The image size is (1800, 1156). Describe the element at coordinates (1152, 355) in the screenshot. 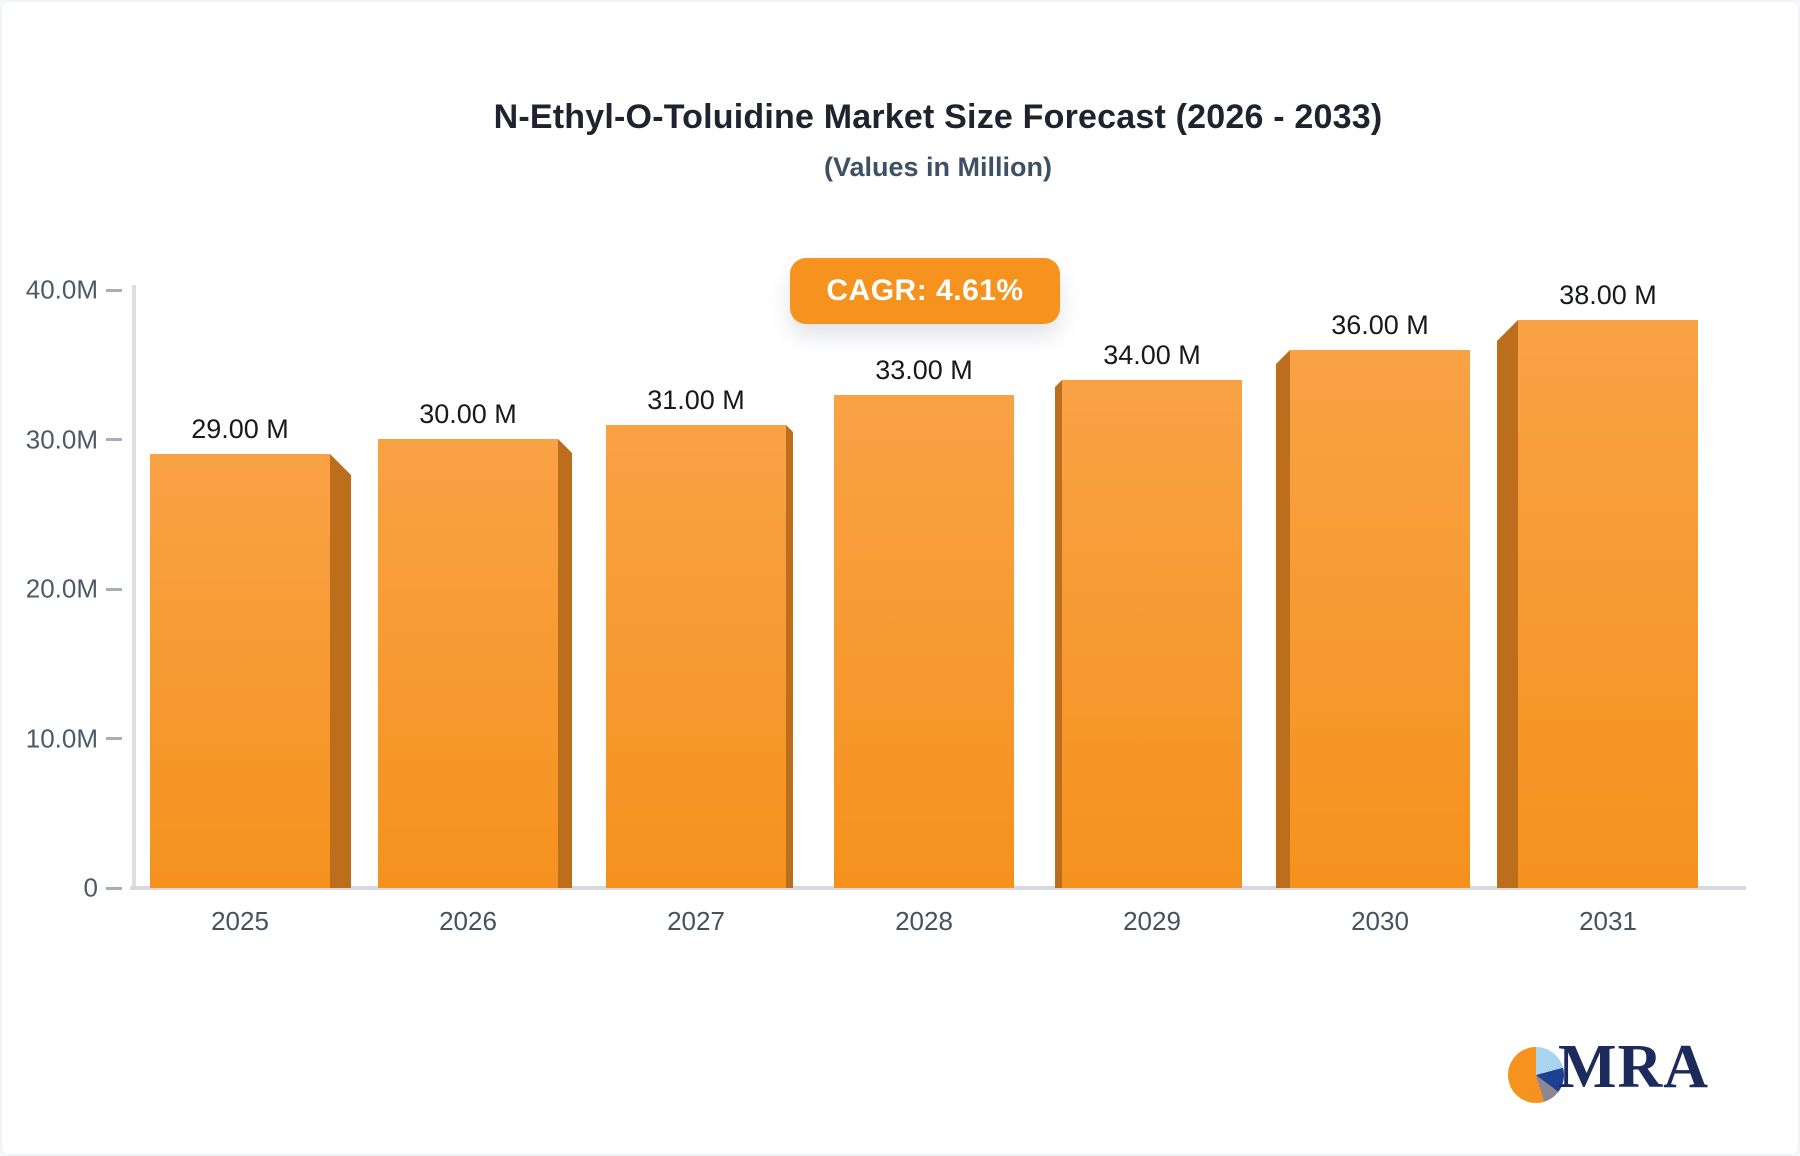

I see `bar-value-label: 34.00 M` at that location.